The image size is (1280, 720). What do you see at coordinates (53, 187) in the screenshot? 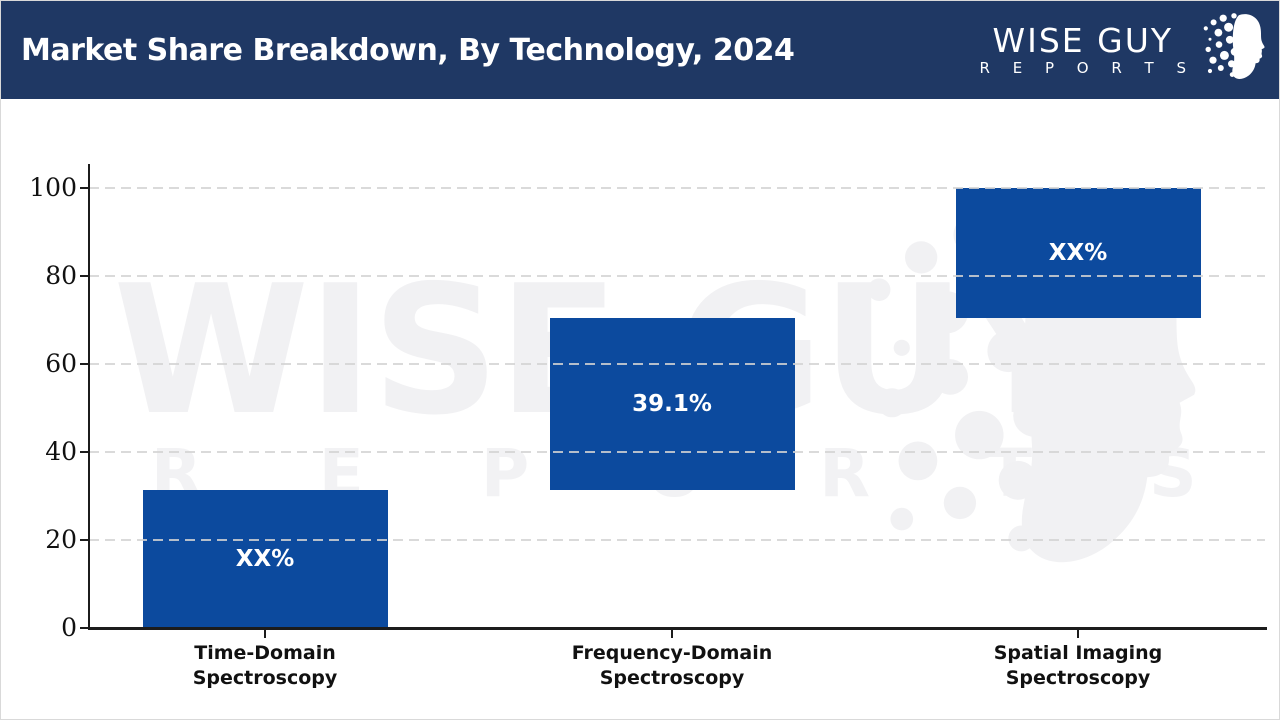
I see `y-tick-label: 100` at bounding box center [53, 187].